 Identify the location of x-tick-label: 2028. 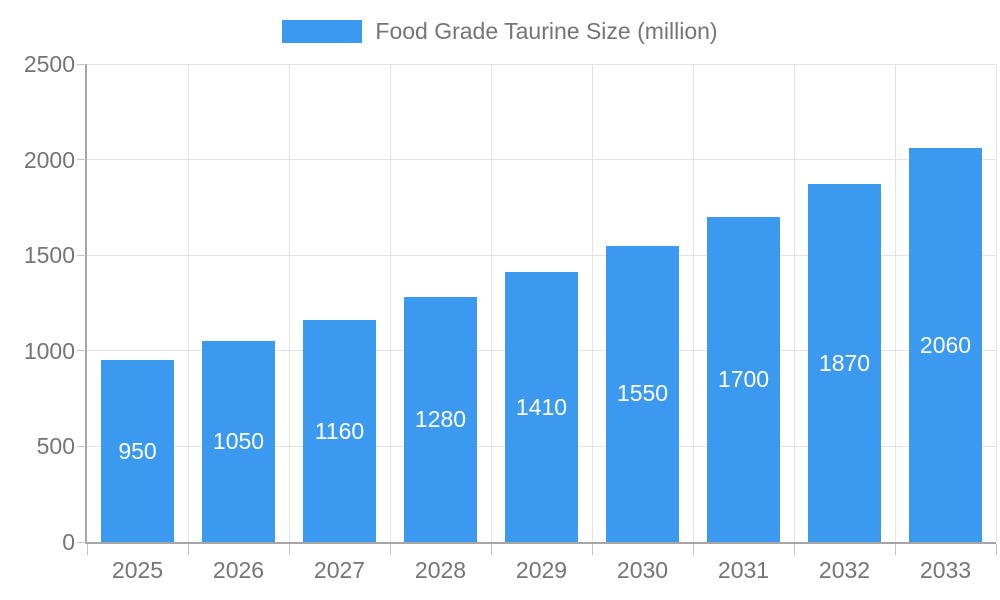
(440, 570).